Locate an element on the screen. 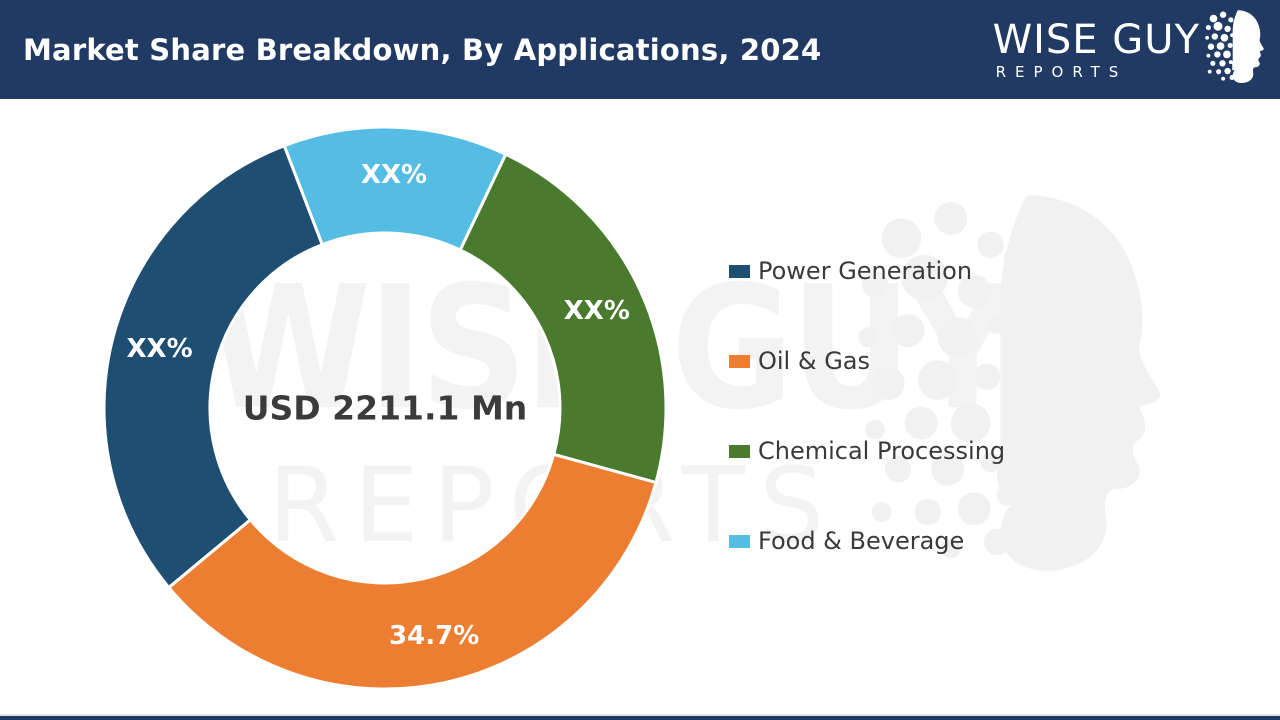 This screenshot has height=720, width=1280. brand-logo: WISE GUY REPORTS is located at coordinates (1129, 48).